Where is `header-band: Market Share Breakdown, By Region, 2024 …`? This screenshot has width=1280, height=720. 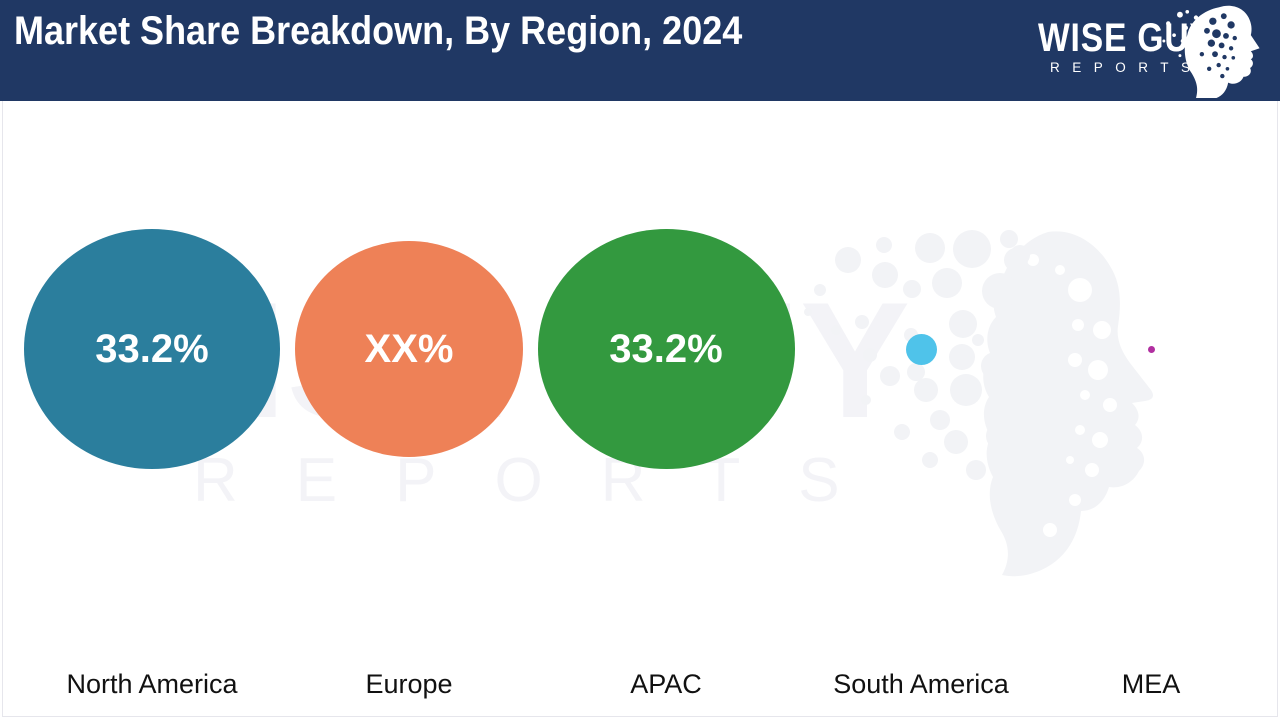 header-band: Market Share Breakdown, By Region, 2024 … is located at coordinates (640, 50).